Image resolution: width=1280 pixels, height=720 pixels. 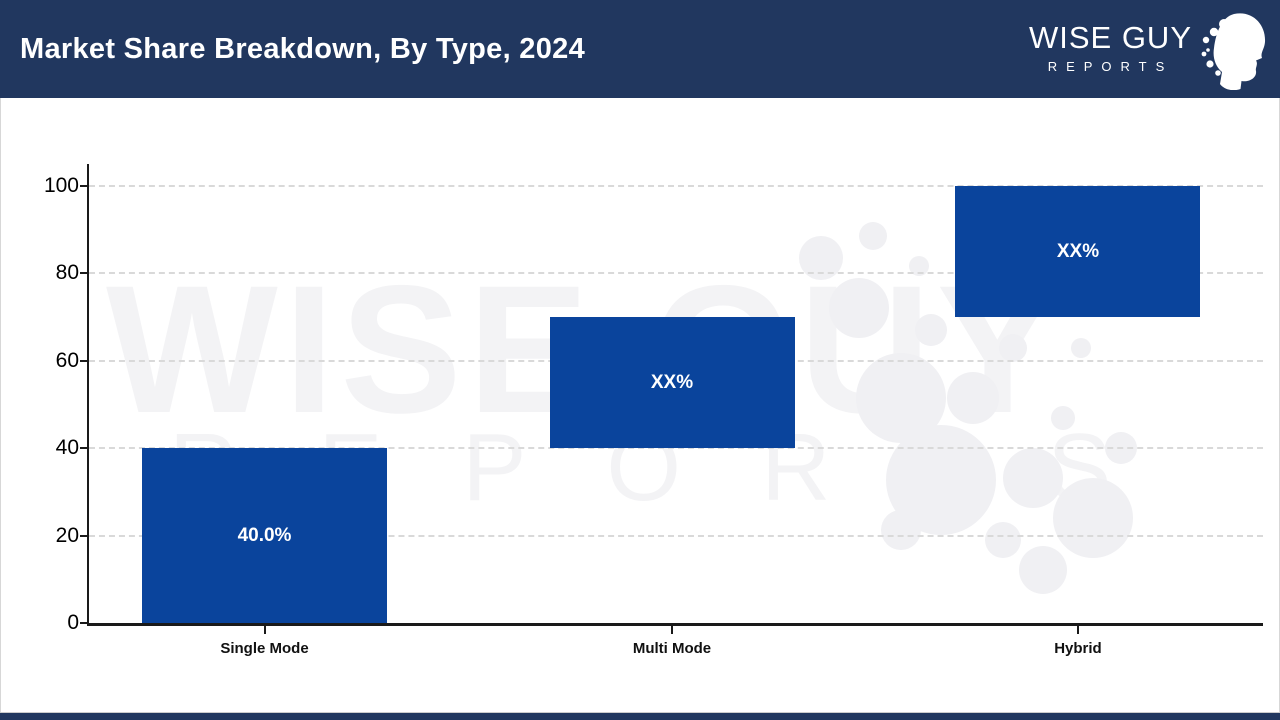 I want to click on y-axis-tick-label: 40, so click(x=67, y=448).